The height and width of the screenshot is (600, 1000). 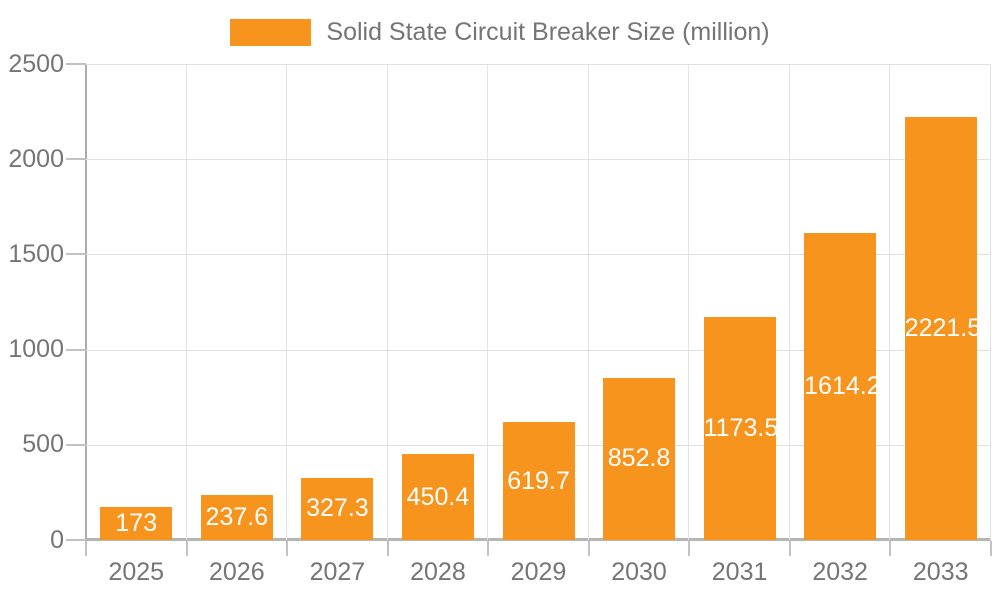 What do you see at coordinates (237, 572) in the screenshot?
I see `x-tick-label: 2026` at bounding box center [237, 572].